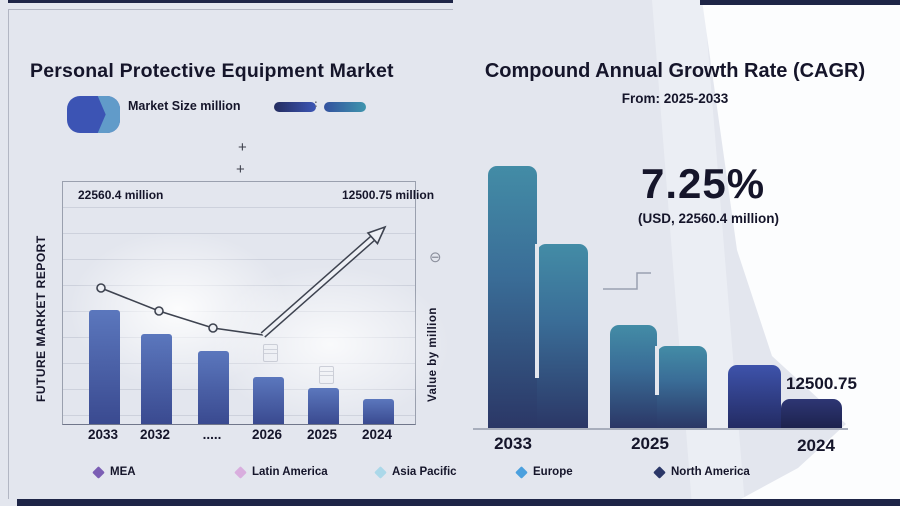 This screenshot has height=506, width=900. What do you see at coordinates (378, 411) in the screenshot?
I see `bar-2024` at bounding box center [378, 411].